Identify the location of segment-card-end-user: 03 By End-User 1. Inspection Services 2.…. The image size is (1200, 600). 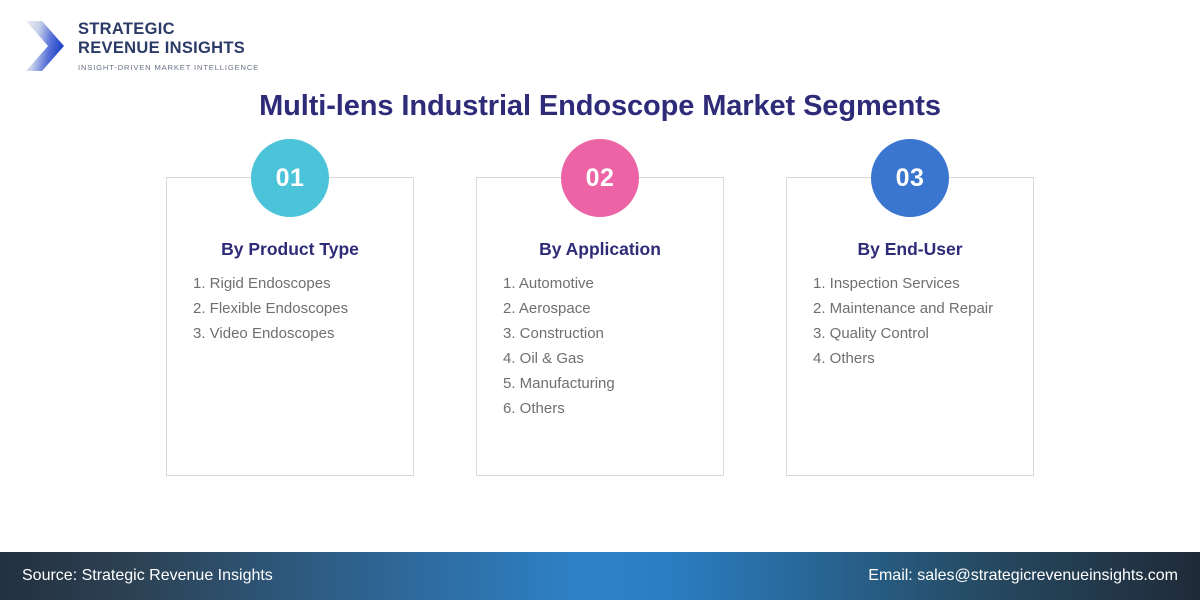
(910, 307).